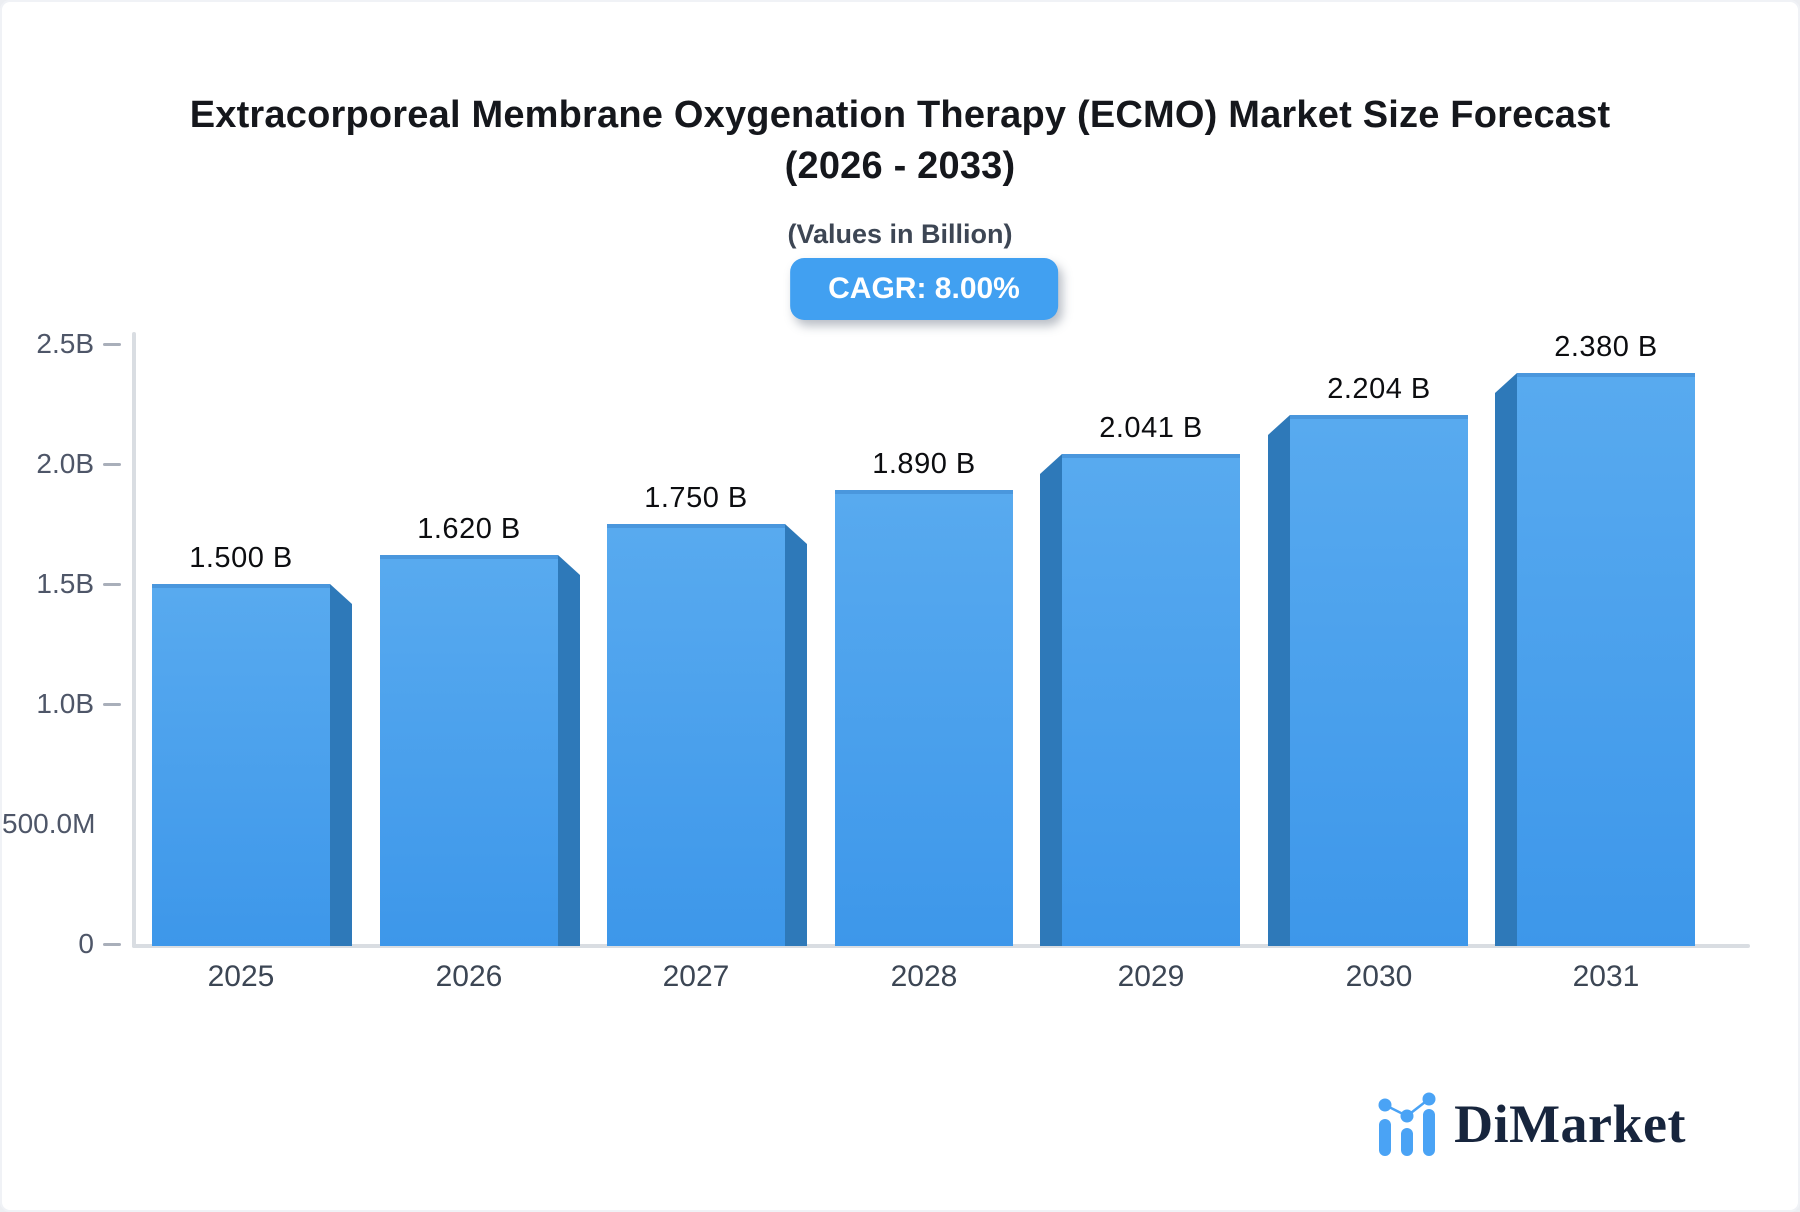 The width and height of the screenshot is (1800, 1212). What do you see at coordinates (924, 289) in the screenshot?
I see `cagr-badge: CAGR: 8.00%` at bounding box center [924, 289].